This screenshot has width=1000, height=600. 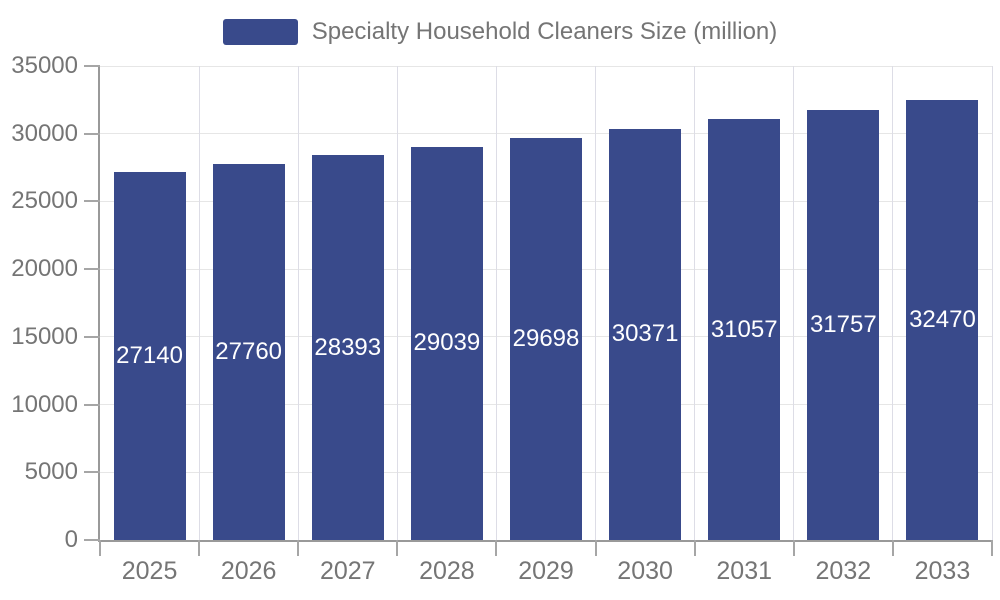 What do you see at coordinates (645, 571) in the screenshot?
I see `x-axis-label: 2030` at bounding box center [645, 571].